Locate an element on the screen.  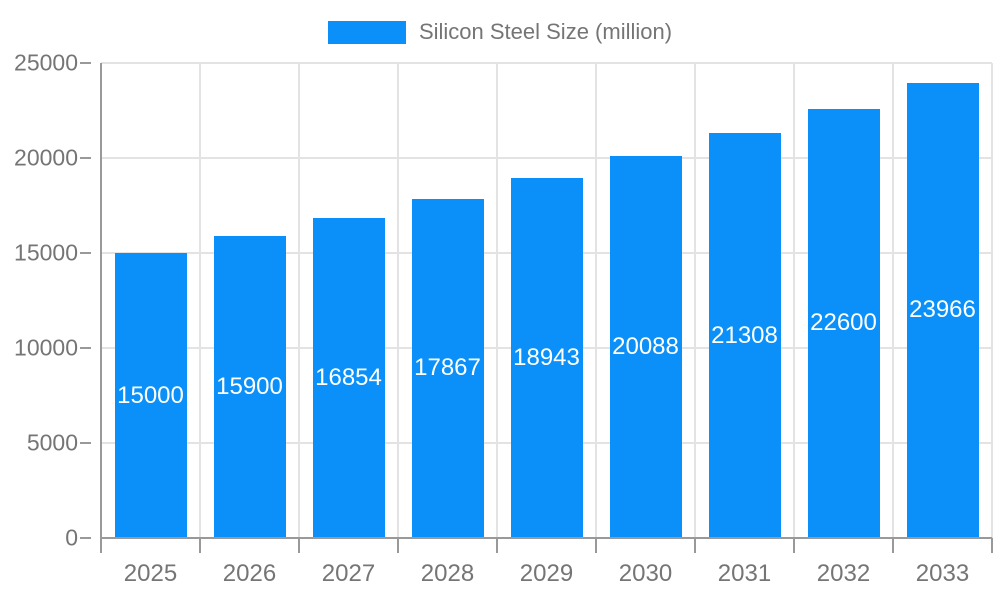
x-axis-tick-label: 2030 is located at coordinates (645, 573).